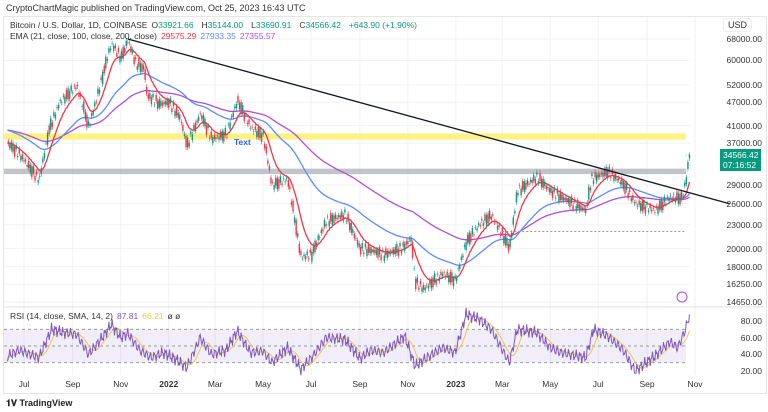  I want to click on currency-button: USD, so click(738, 25).